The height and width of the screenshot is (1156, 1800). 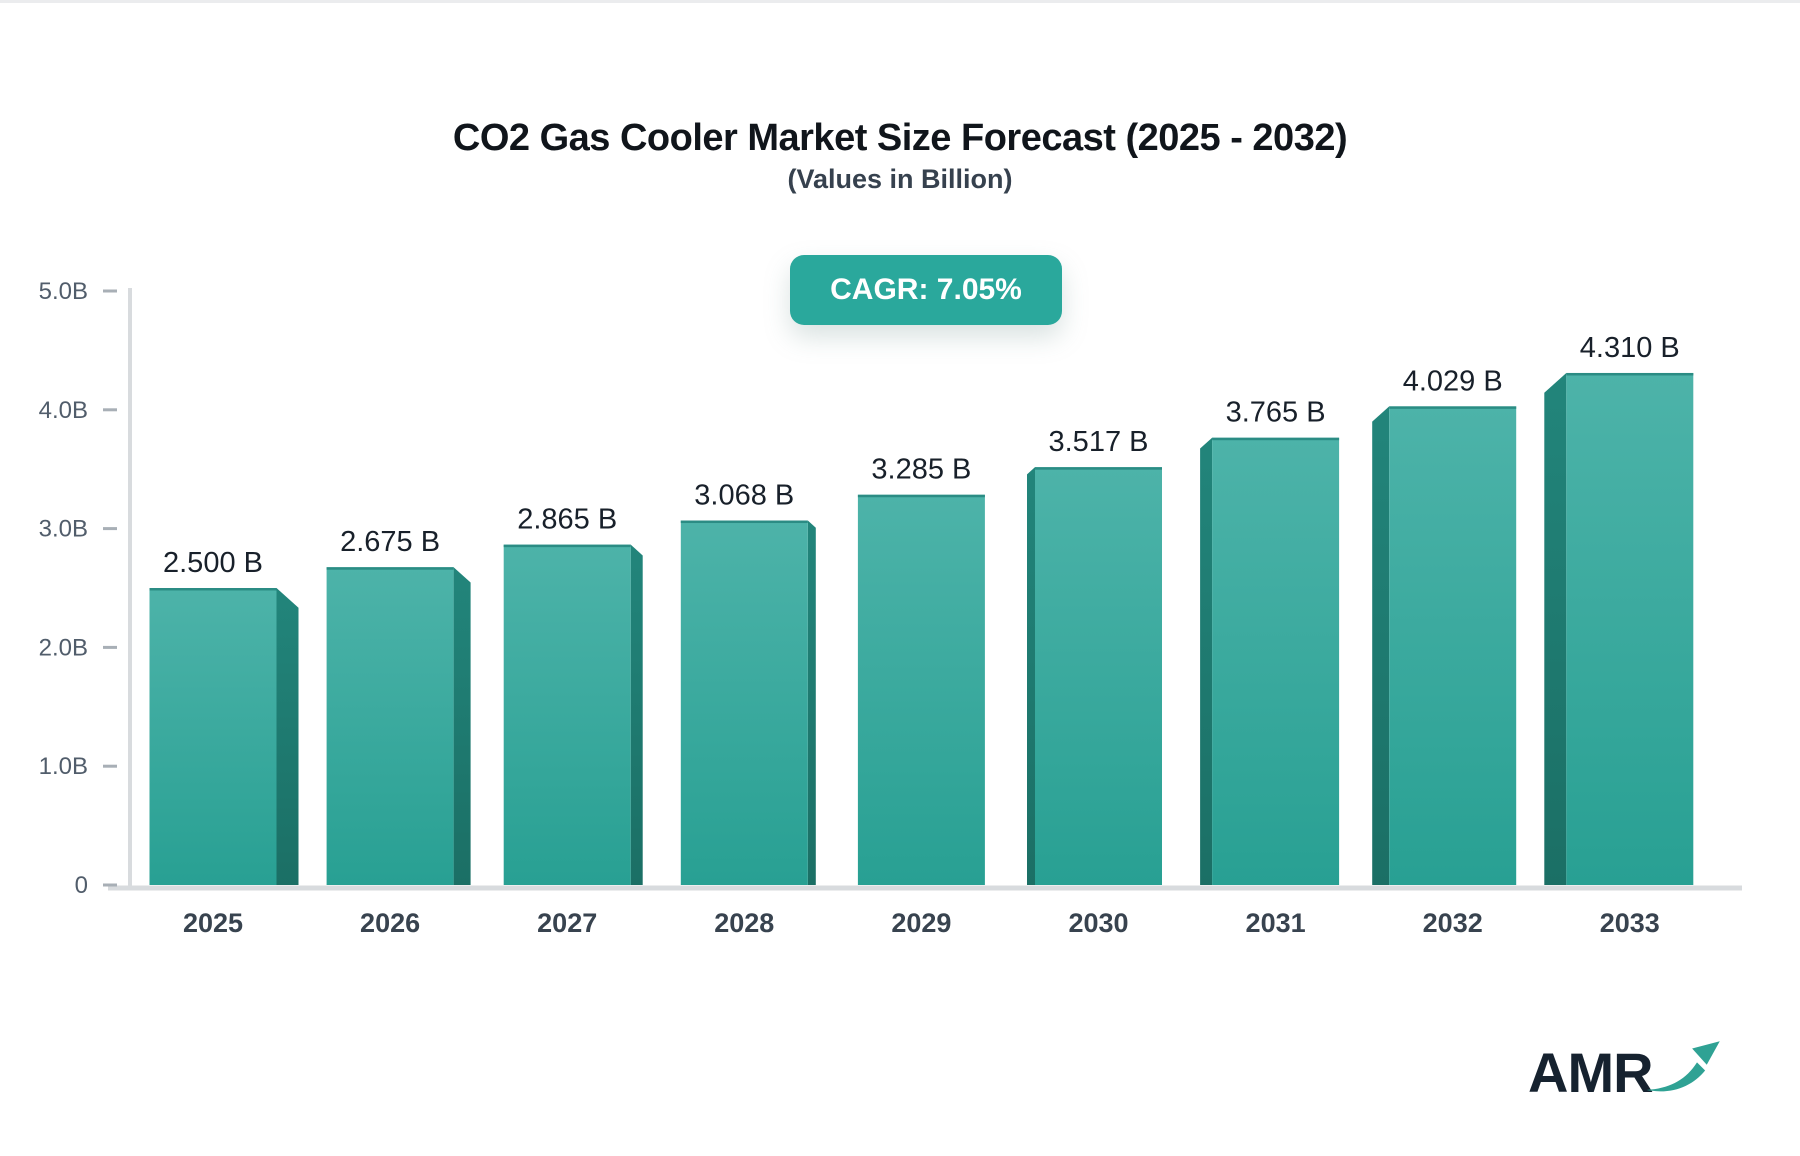 I want to click on value-label-2029: 3.285 B, so click(x=921, y=470).